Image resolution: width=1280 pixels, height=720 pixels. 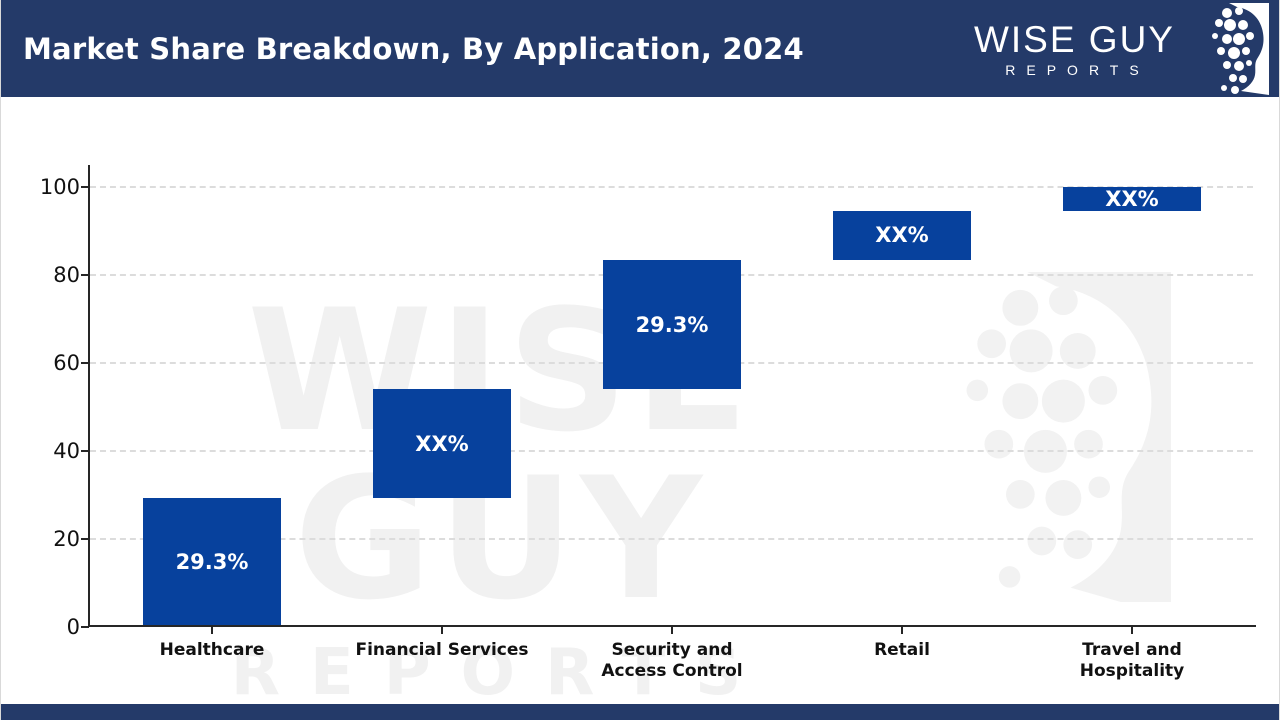 I want to click on logo-subtext: REPORTS, so click(x=1077, y=69).